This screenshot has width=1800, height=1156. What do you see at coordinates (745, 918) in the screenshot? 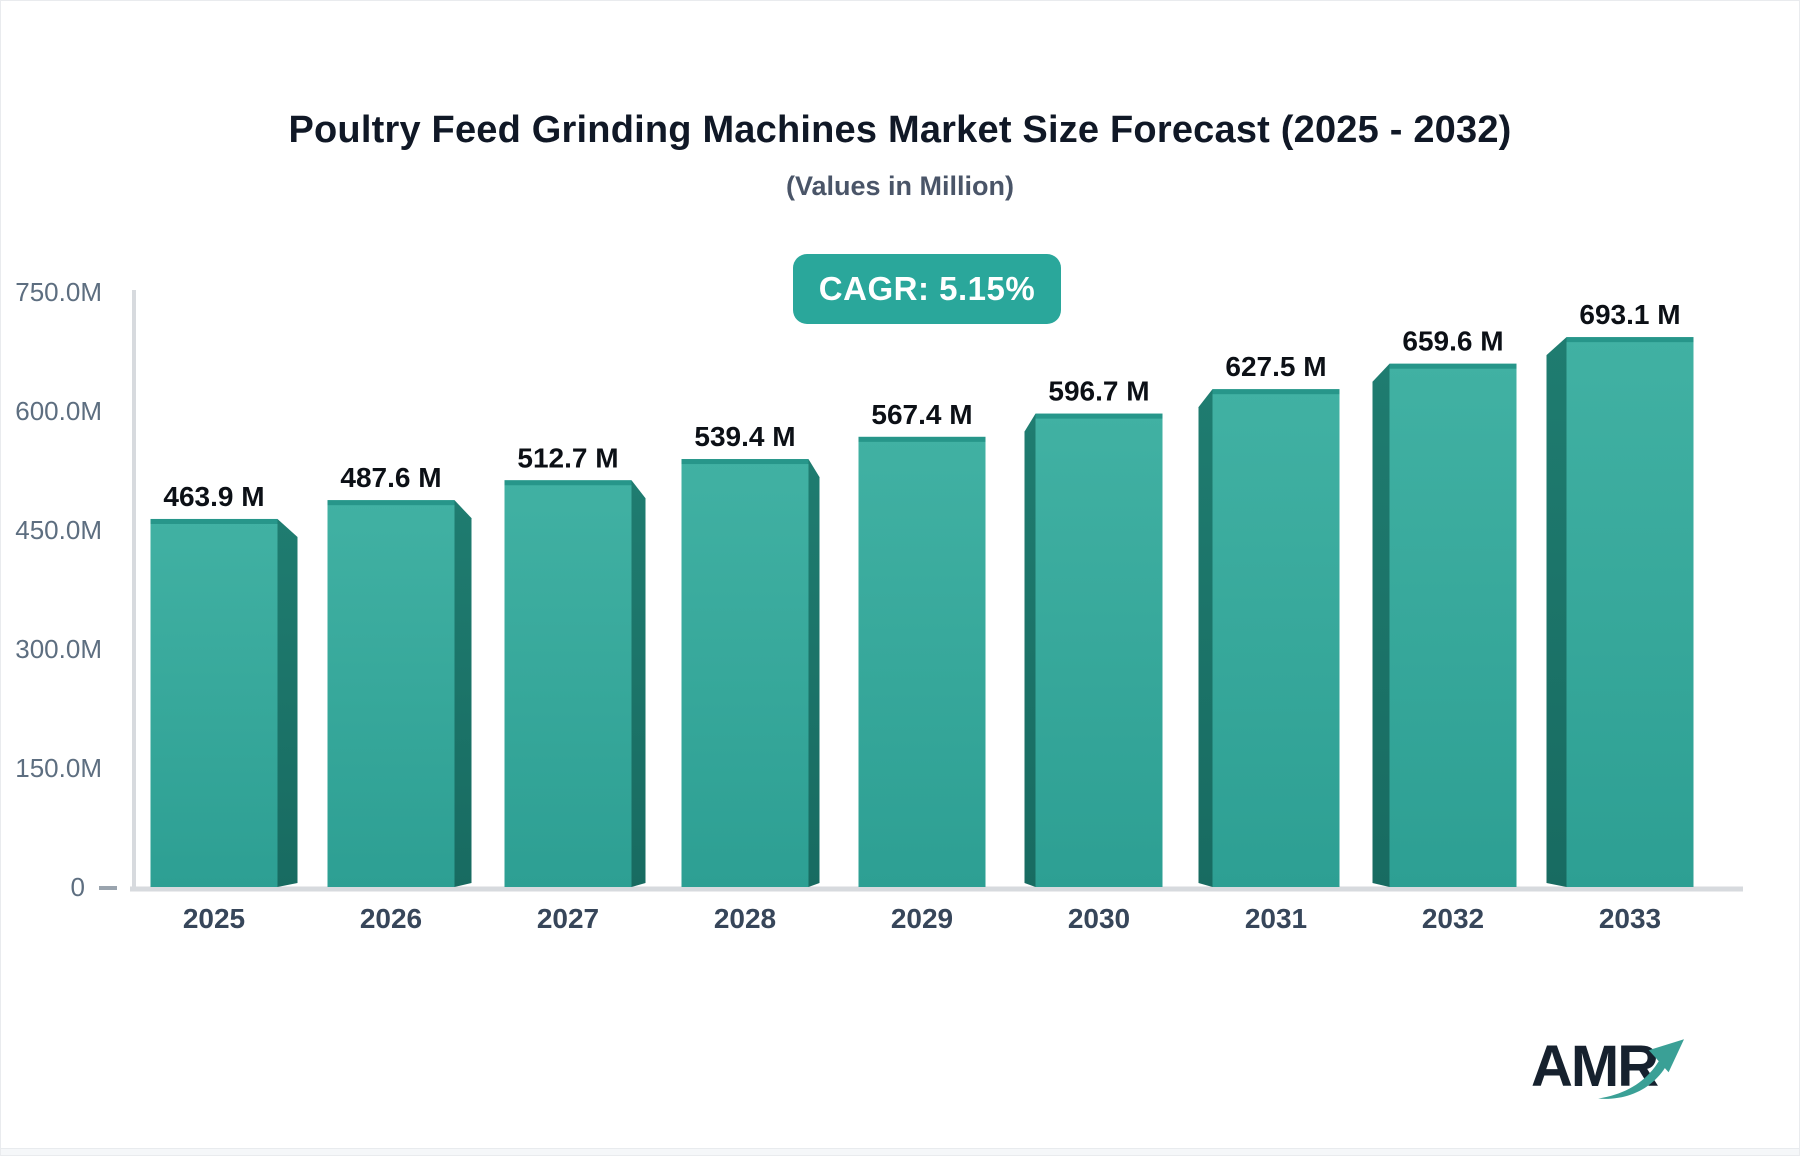
I see `x-tick-label: 2028` at bounding box center [745, 918].